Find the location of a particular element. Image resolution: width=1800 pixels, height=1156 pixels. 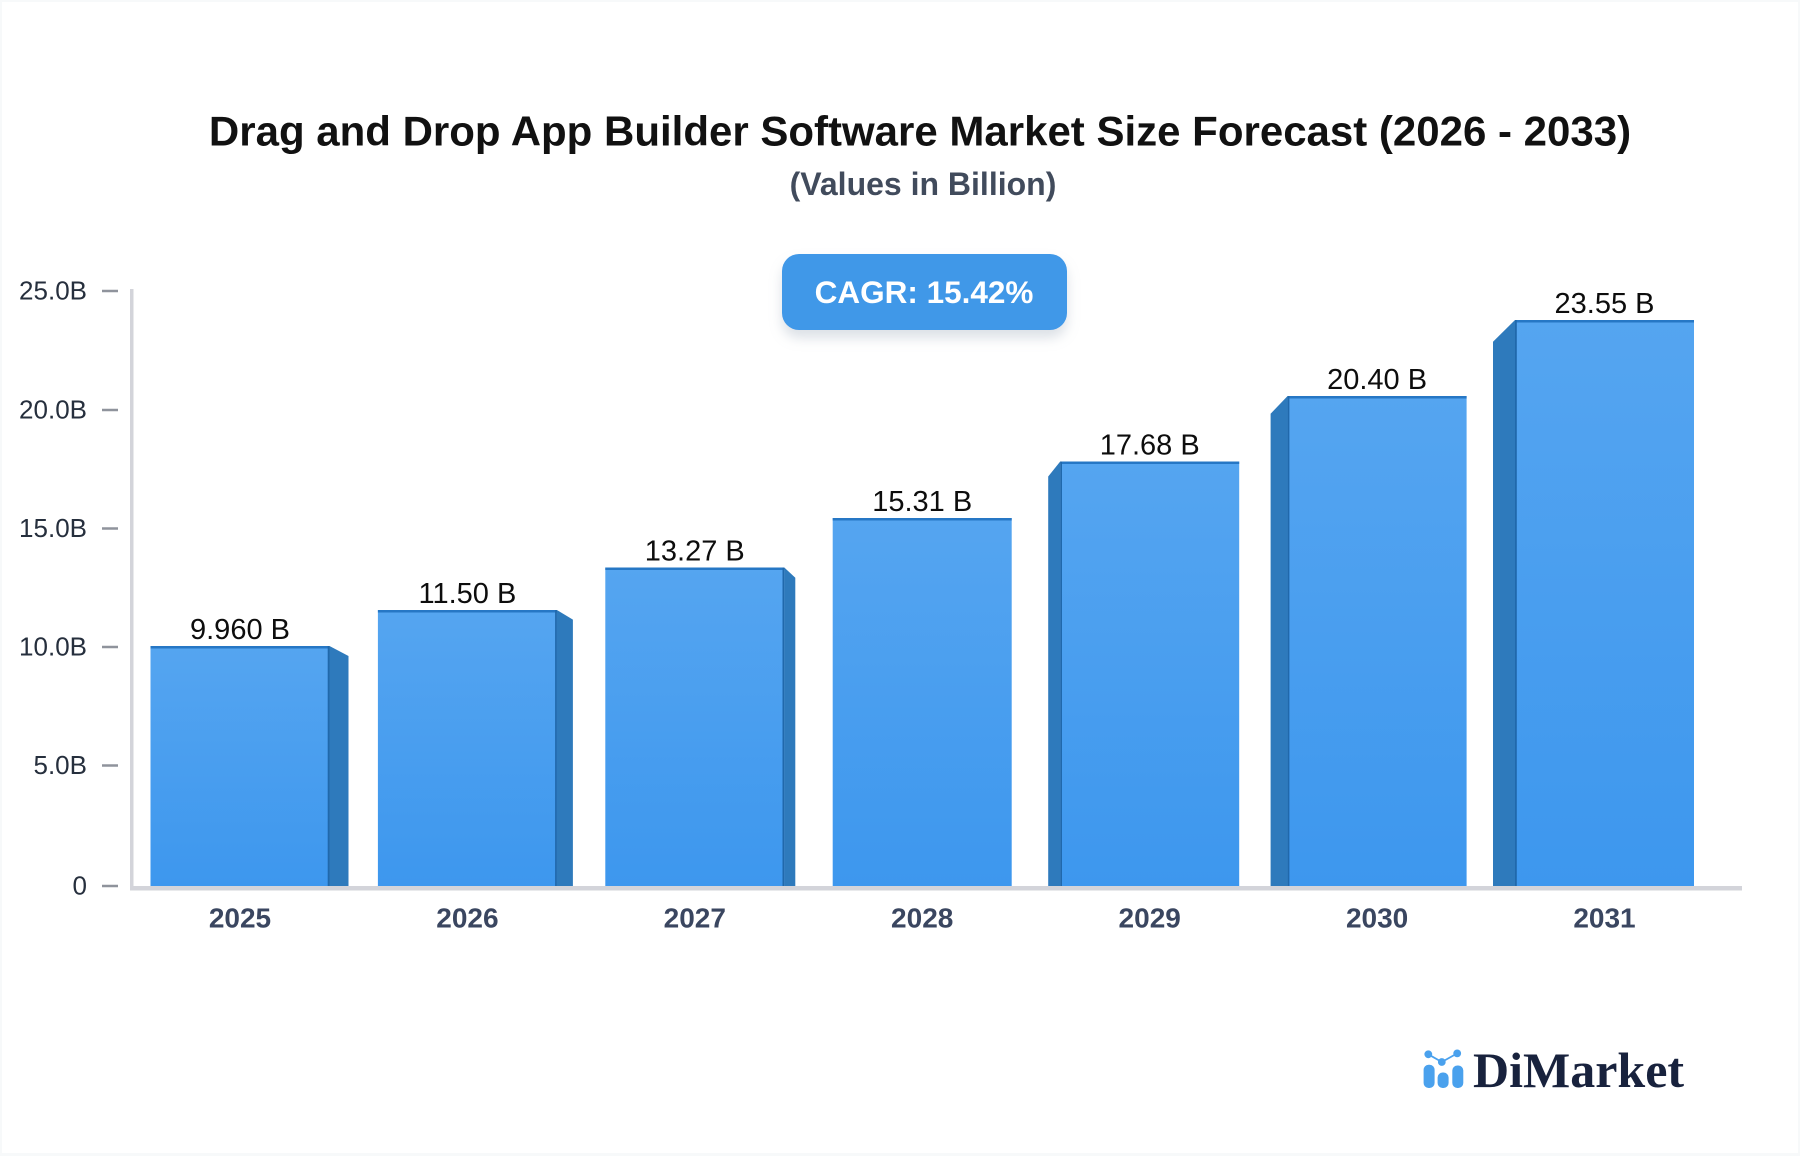

svg-text: 2030 is located at coordinates (1377, 918).